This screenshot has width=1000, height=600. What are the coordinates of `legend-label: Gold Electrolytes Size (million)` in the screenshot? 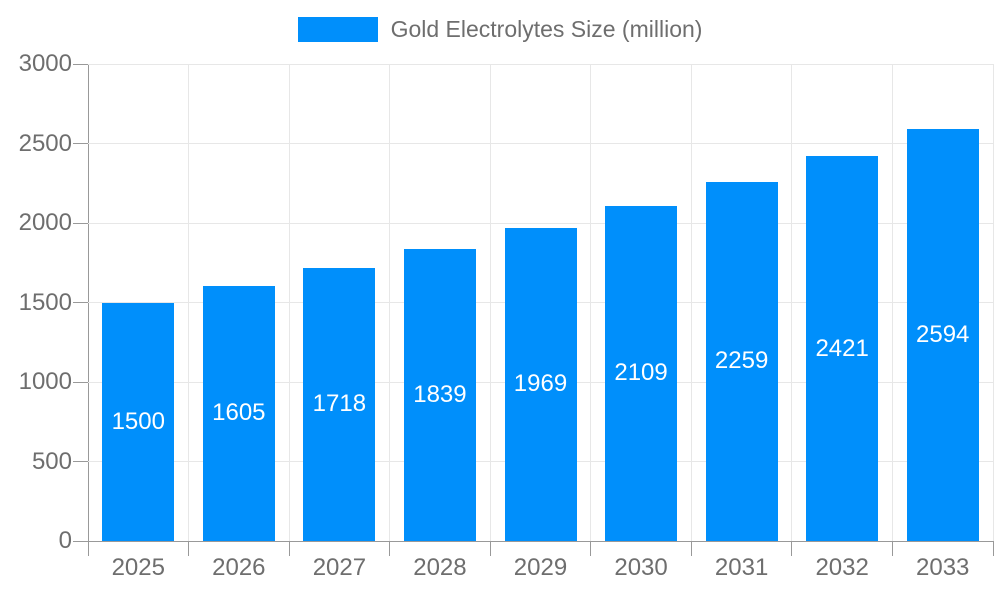 It's located at (546, 29).